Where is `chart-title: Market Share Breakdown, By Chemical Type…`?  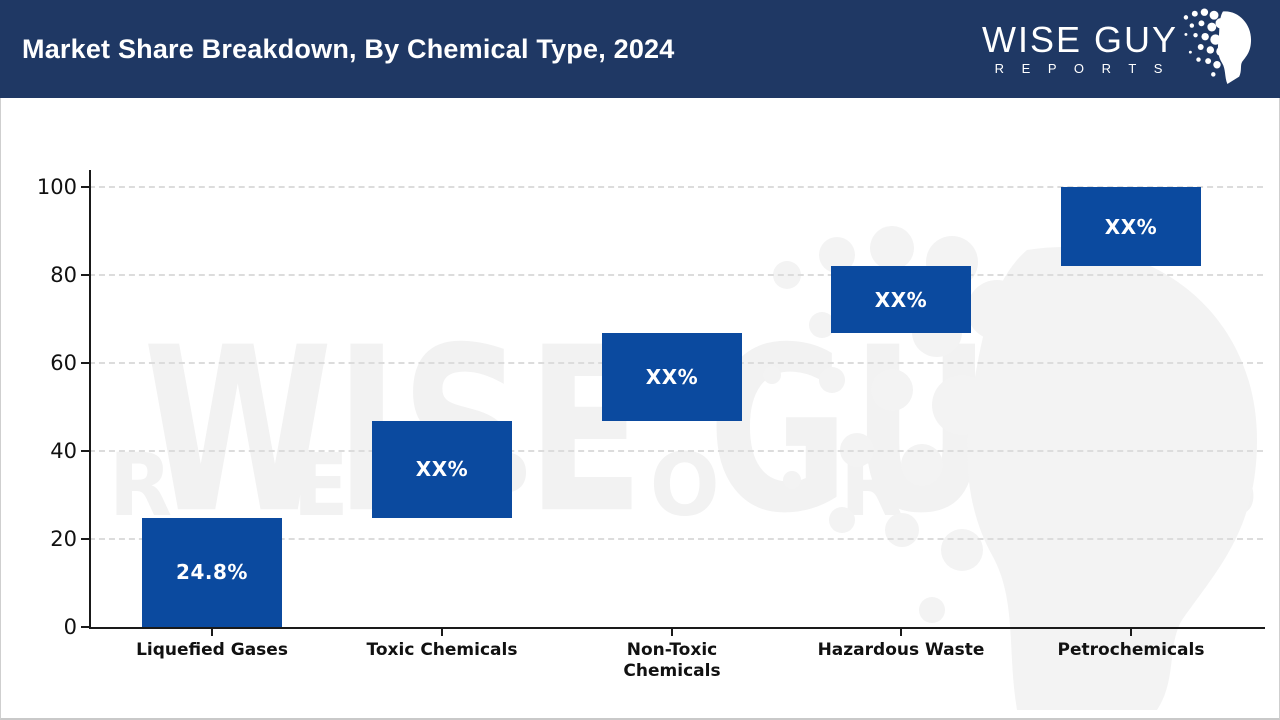
chart-title: Market Share Breakdown, By Chemical Type… is located at coordinates (348, 48).